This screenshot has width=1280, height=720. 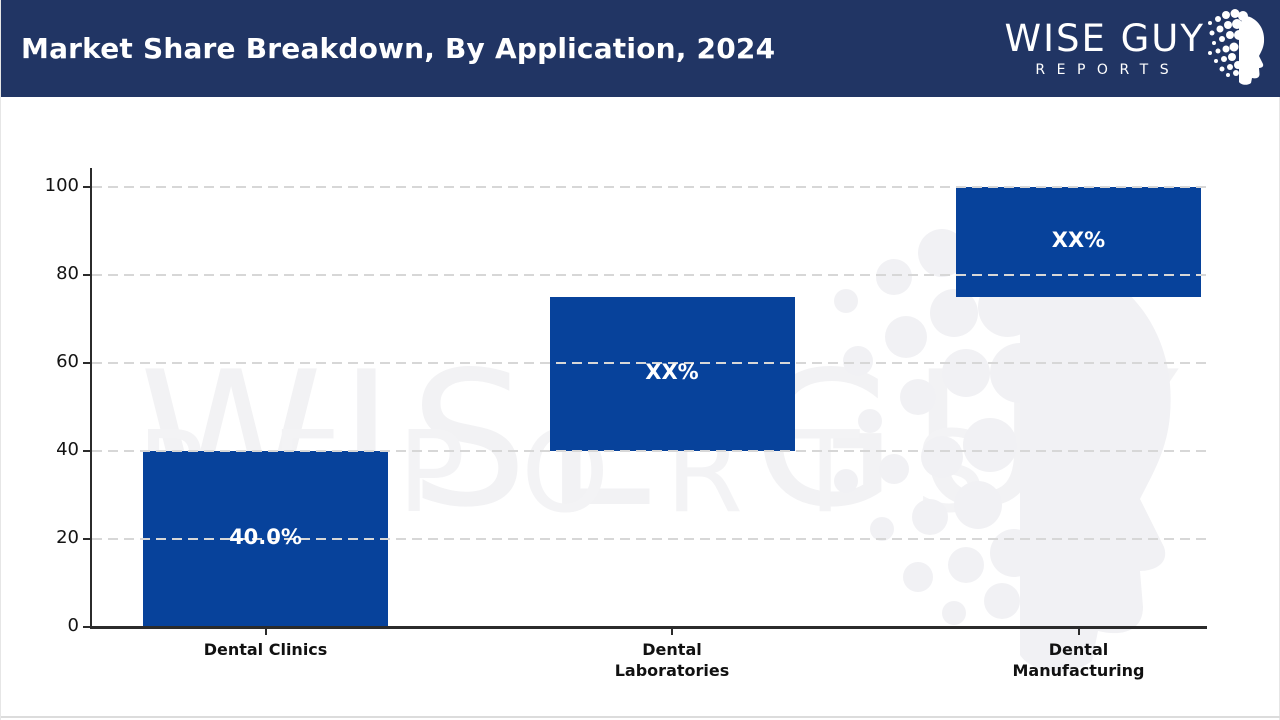 What do you see at coordinates (91, 398) in the screenshot?
I see `y-axis-line` at bounding box center [91, 398].